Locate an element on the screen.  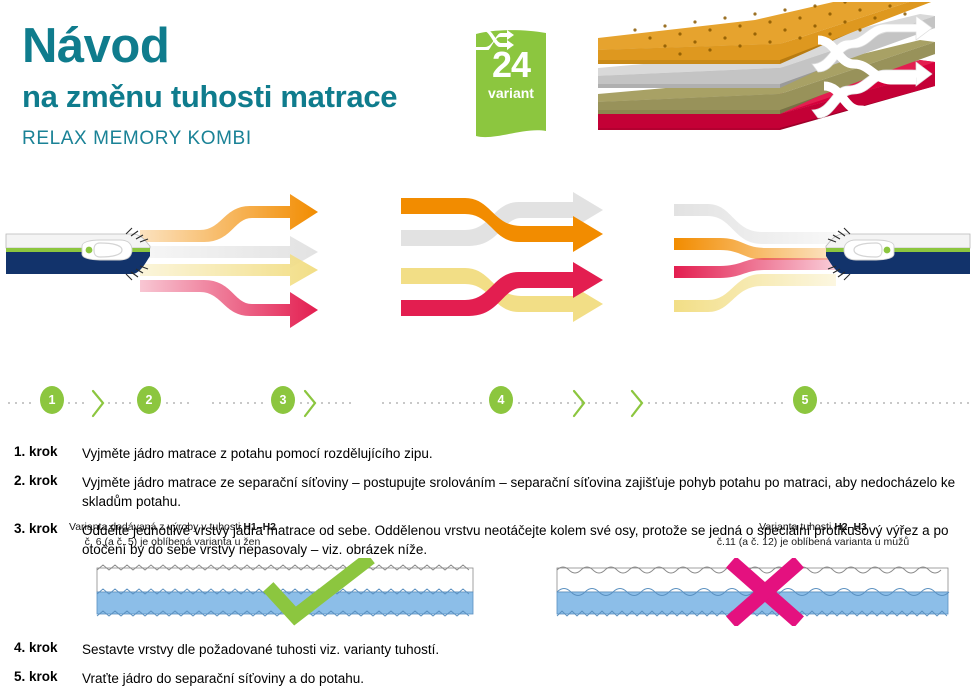
crossing-arrows-icon is located at coordinates (872, 73).